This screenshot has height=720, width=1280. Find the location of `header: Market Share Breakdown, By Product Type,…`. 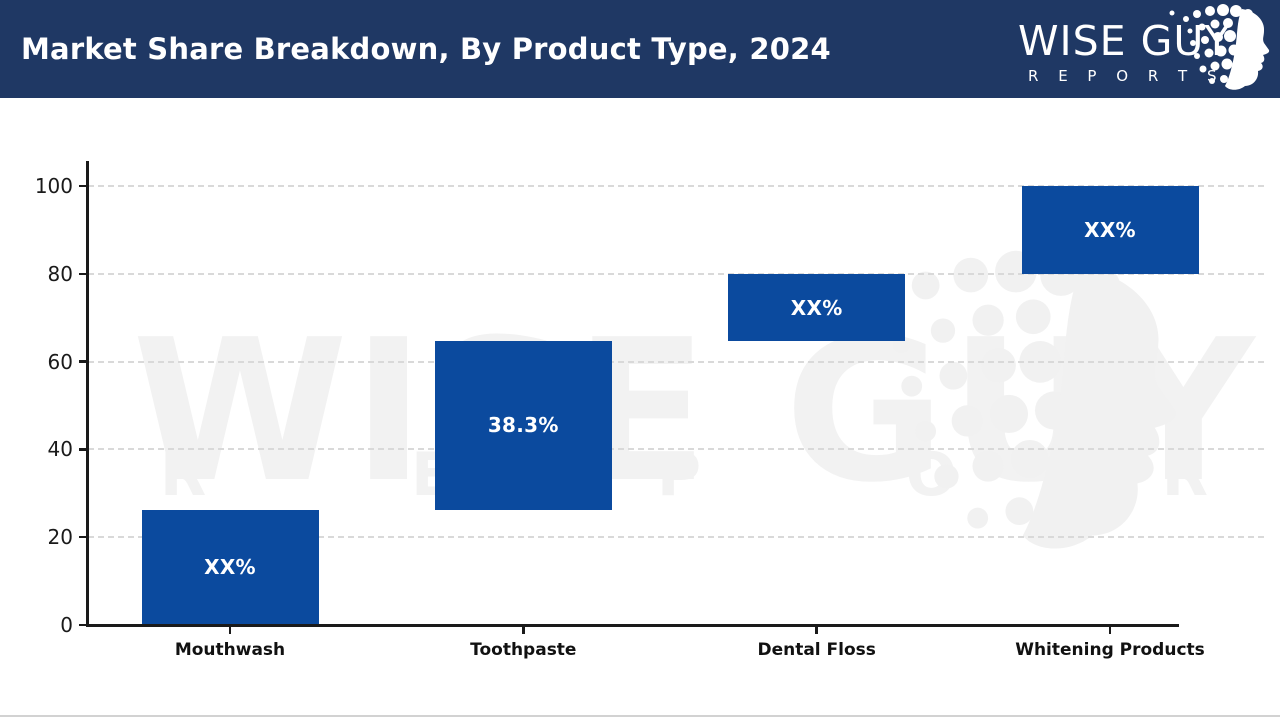

header: Market Share Breakdown, By Product Type,… is located at coordinates (640, 49).